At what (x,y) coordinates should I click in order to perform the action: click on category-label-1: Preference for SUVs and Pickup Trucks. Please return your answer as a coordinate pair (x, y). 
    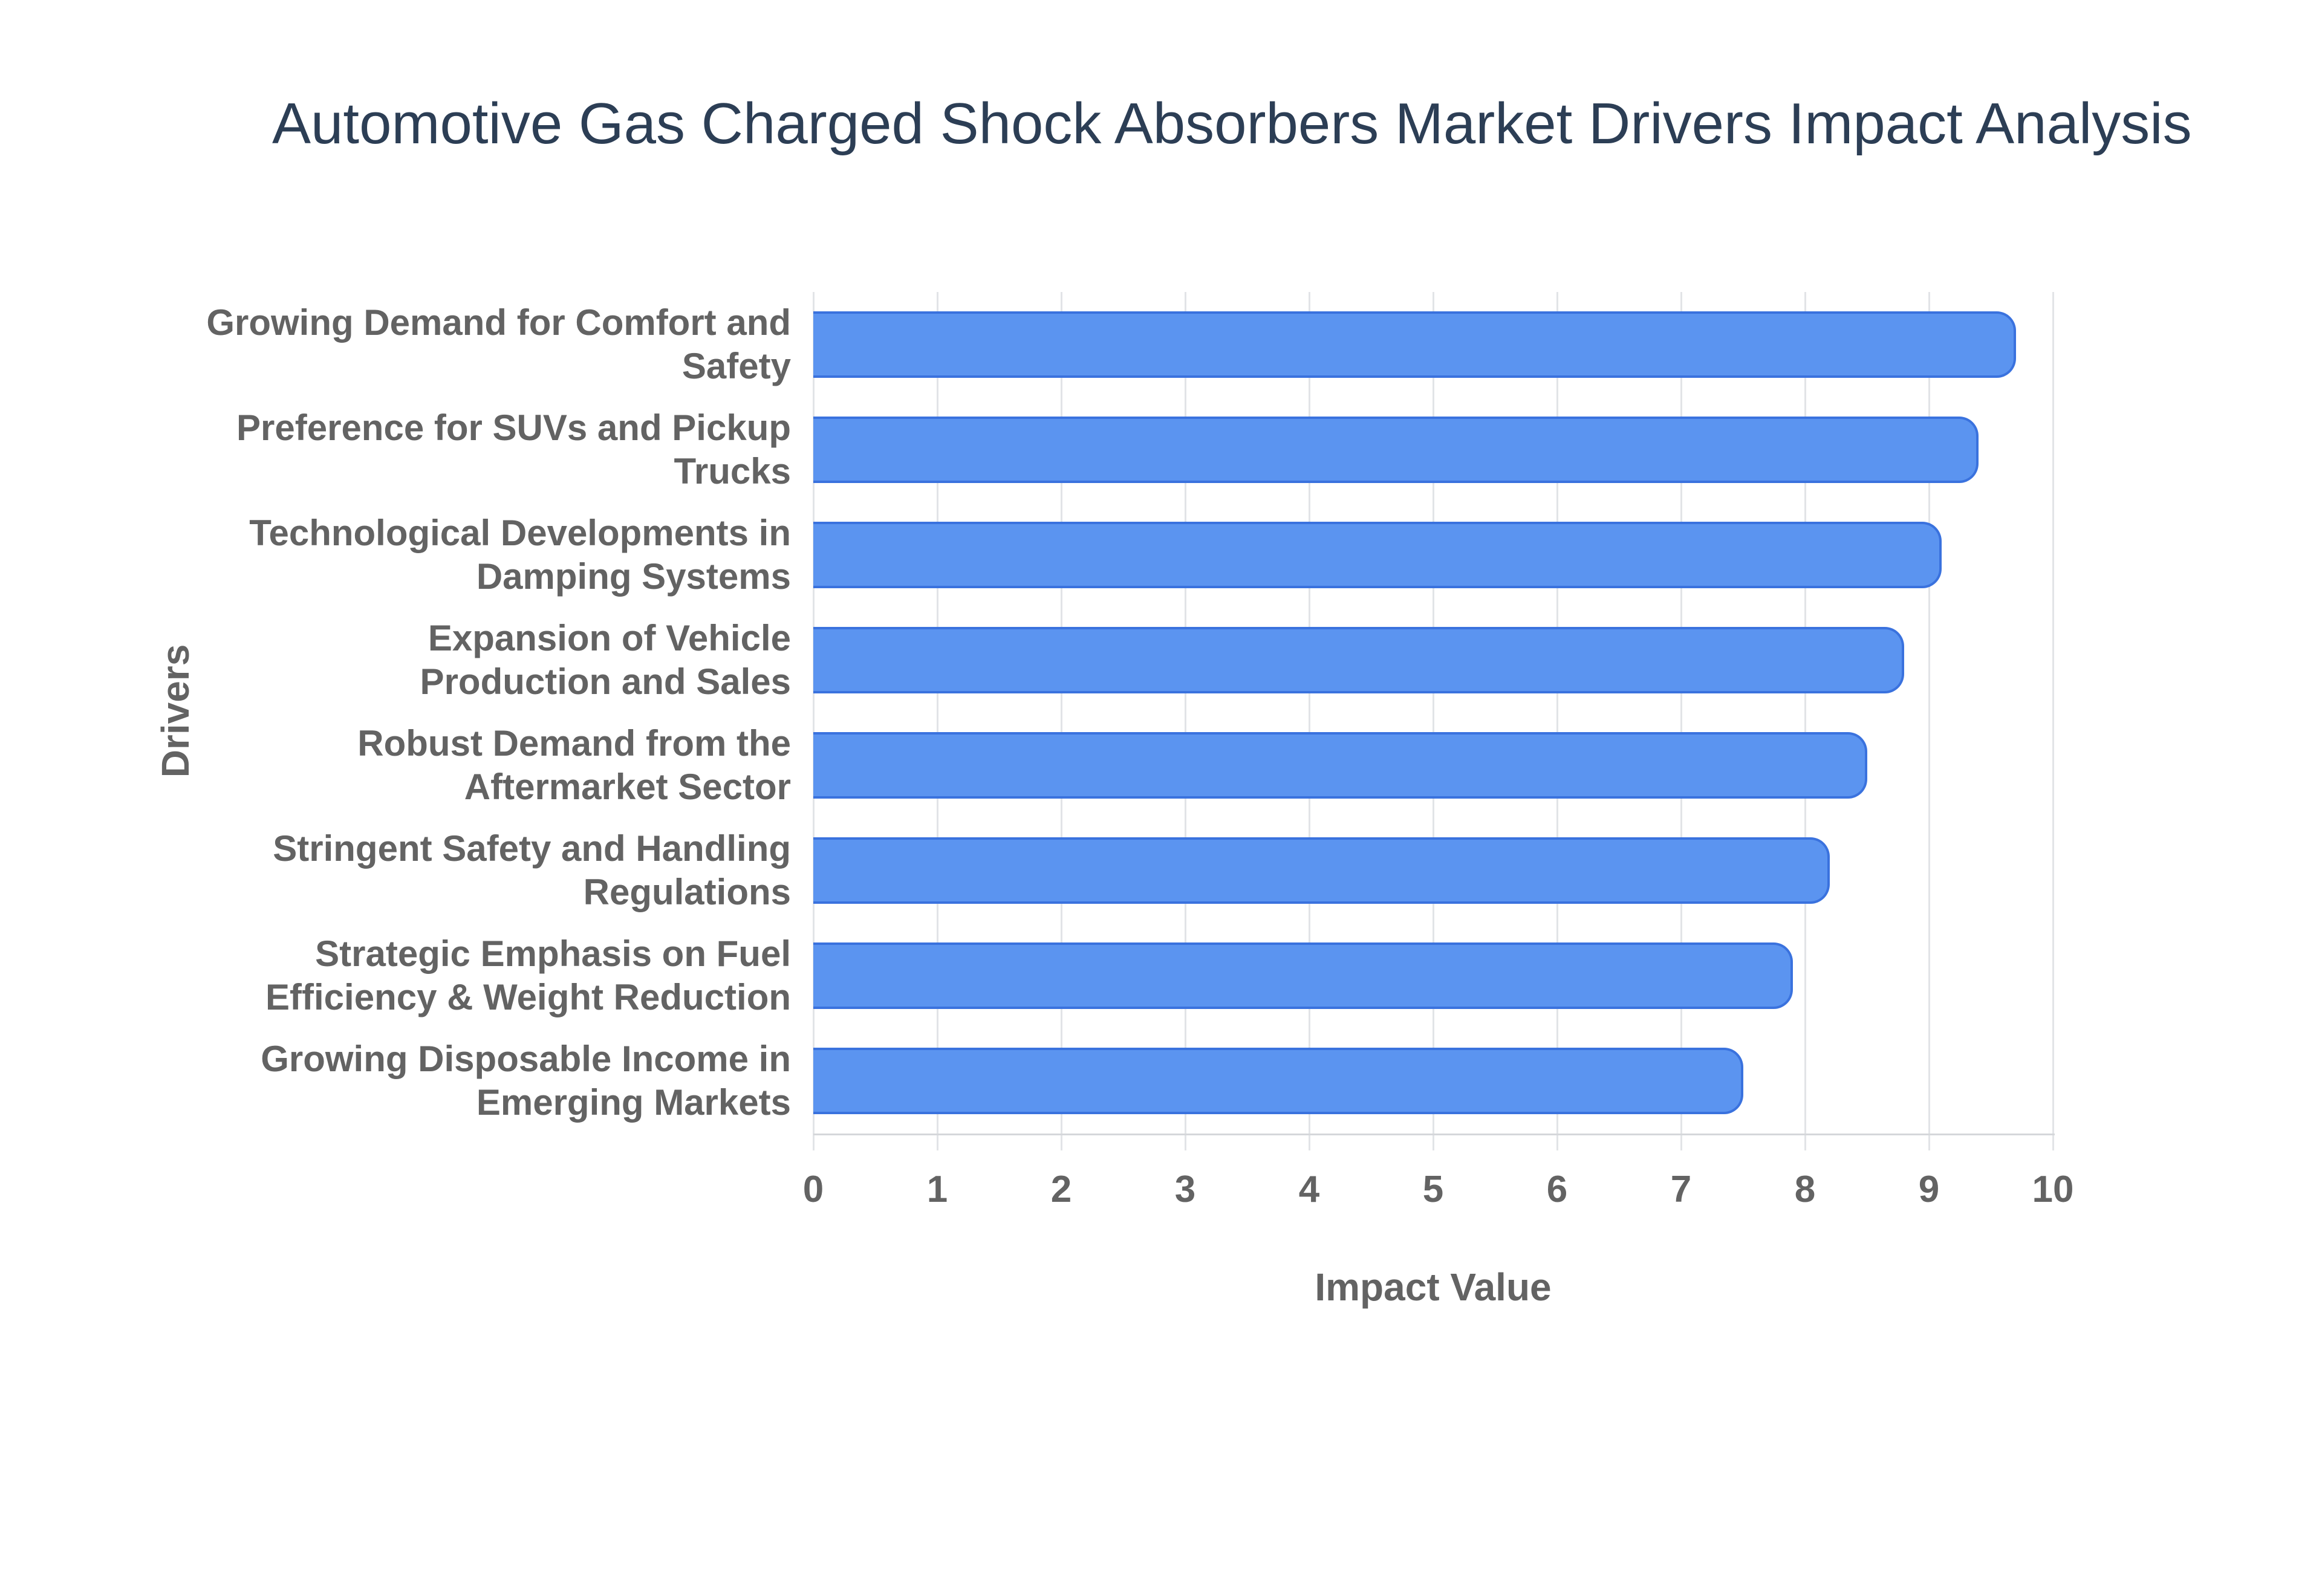
    Looking at the image, I should click on (513, 449).